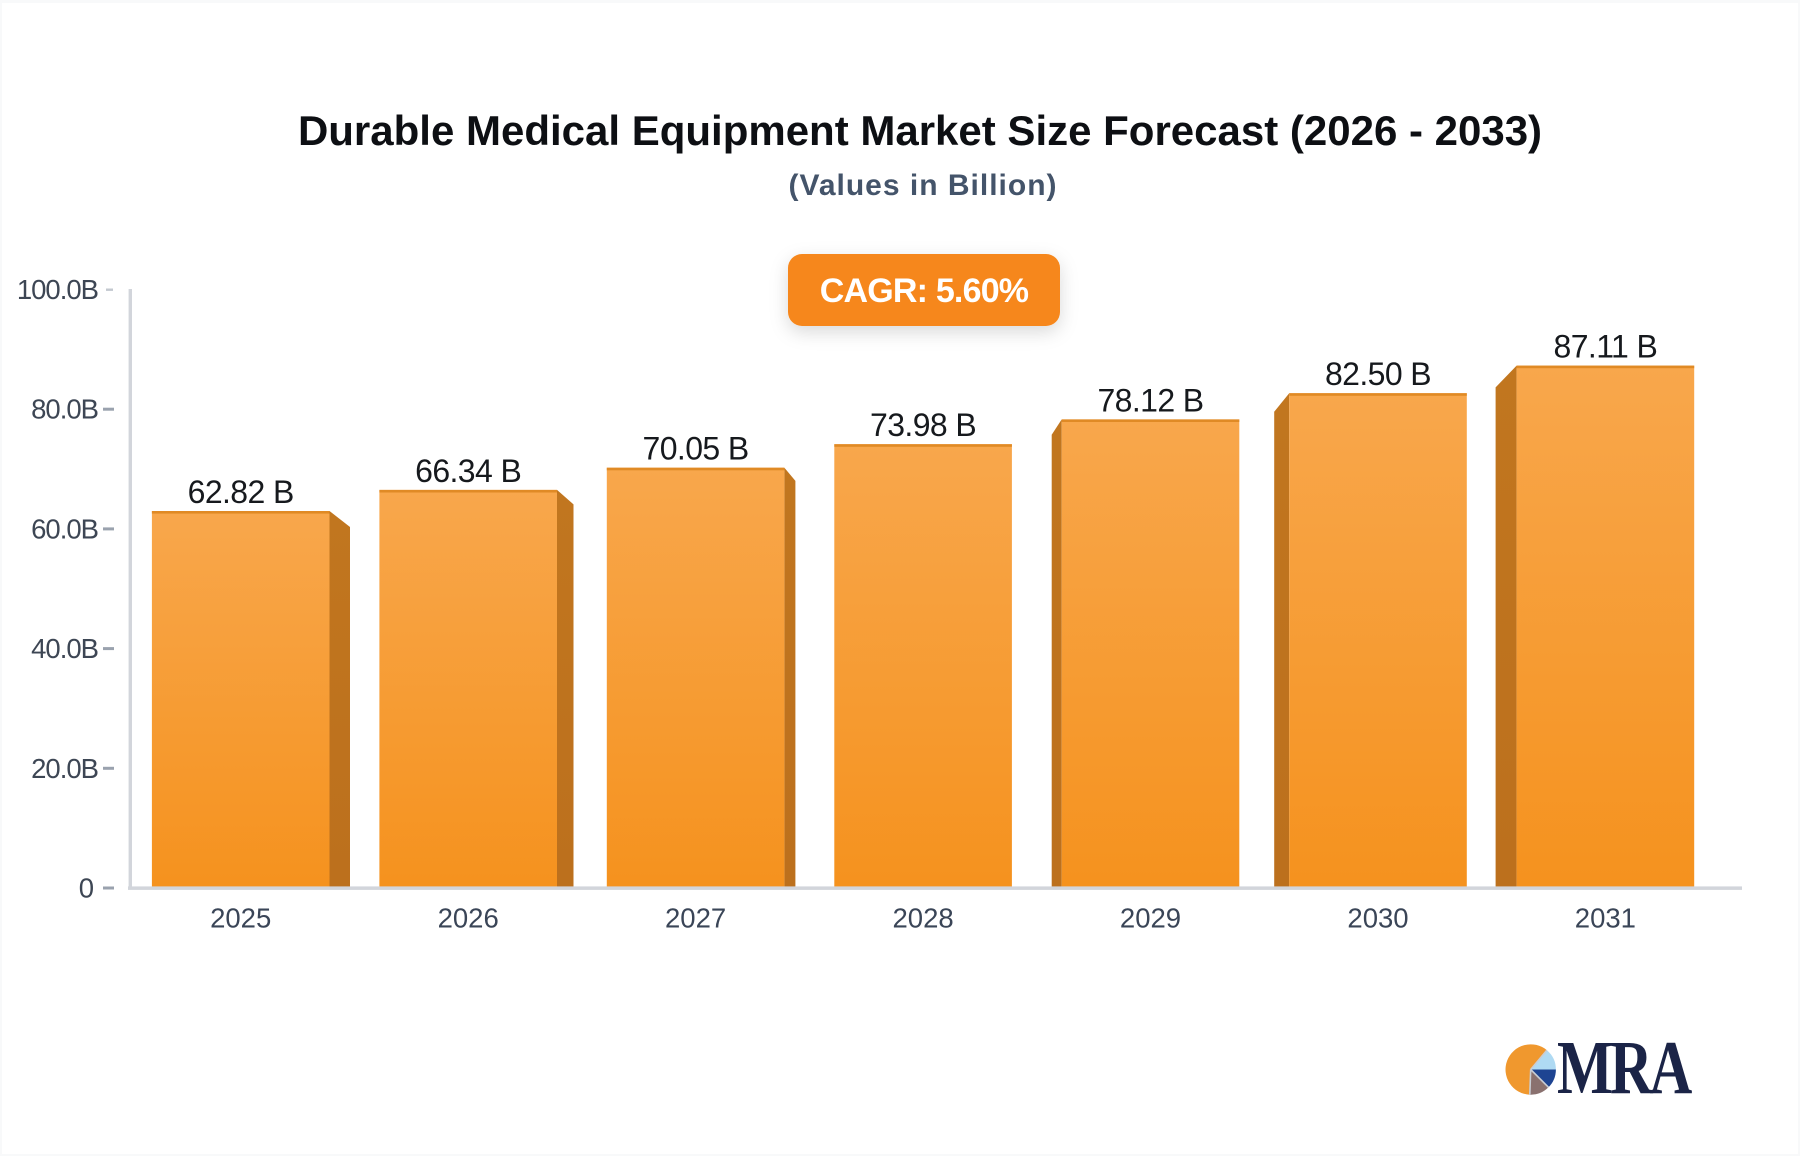 This screenshot has height=1156, width=1800. Describe the element at coordinates (64, 528) in the screenshot. I see `svg-text: 60.0B` at that location.